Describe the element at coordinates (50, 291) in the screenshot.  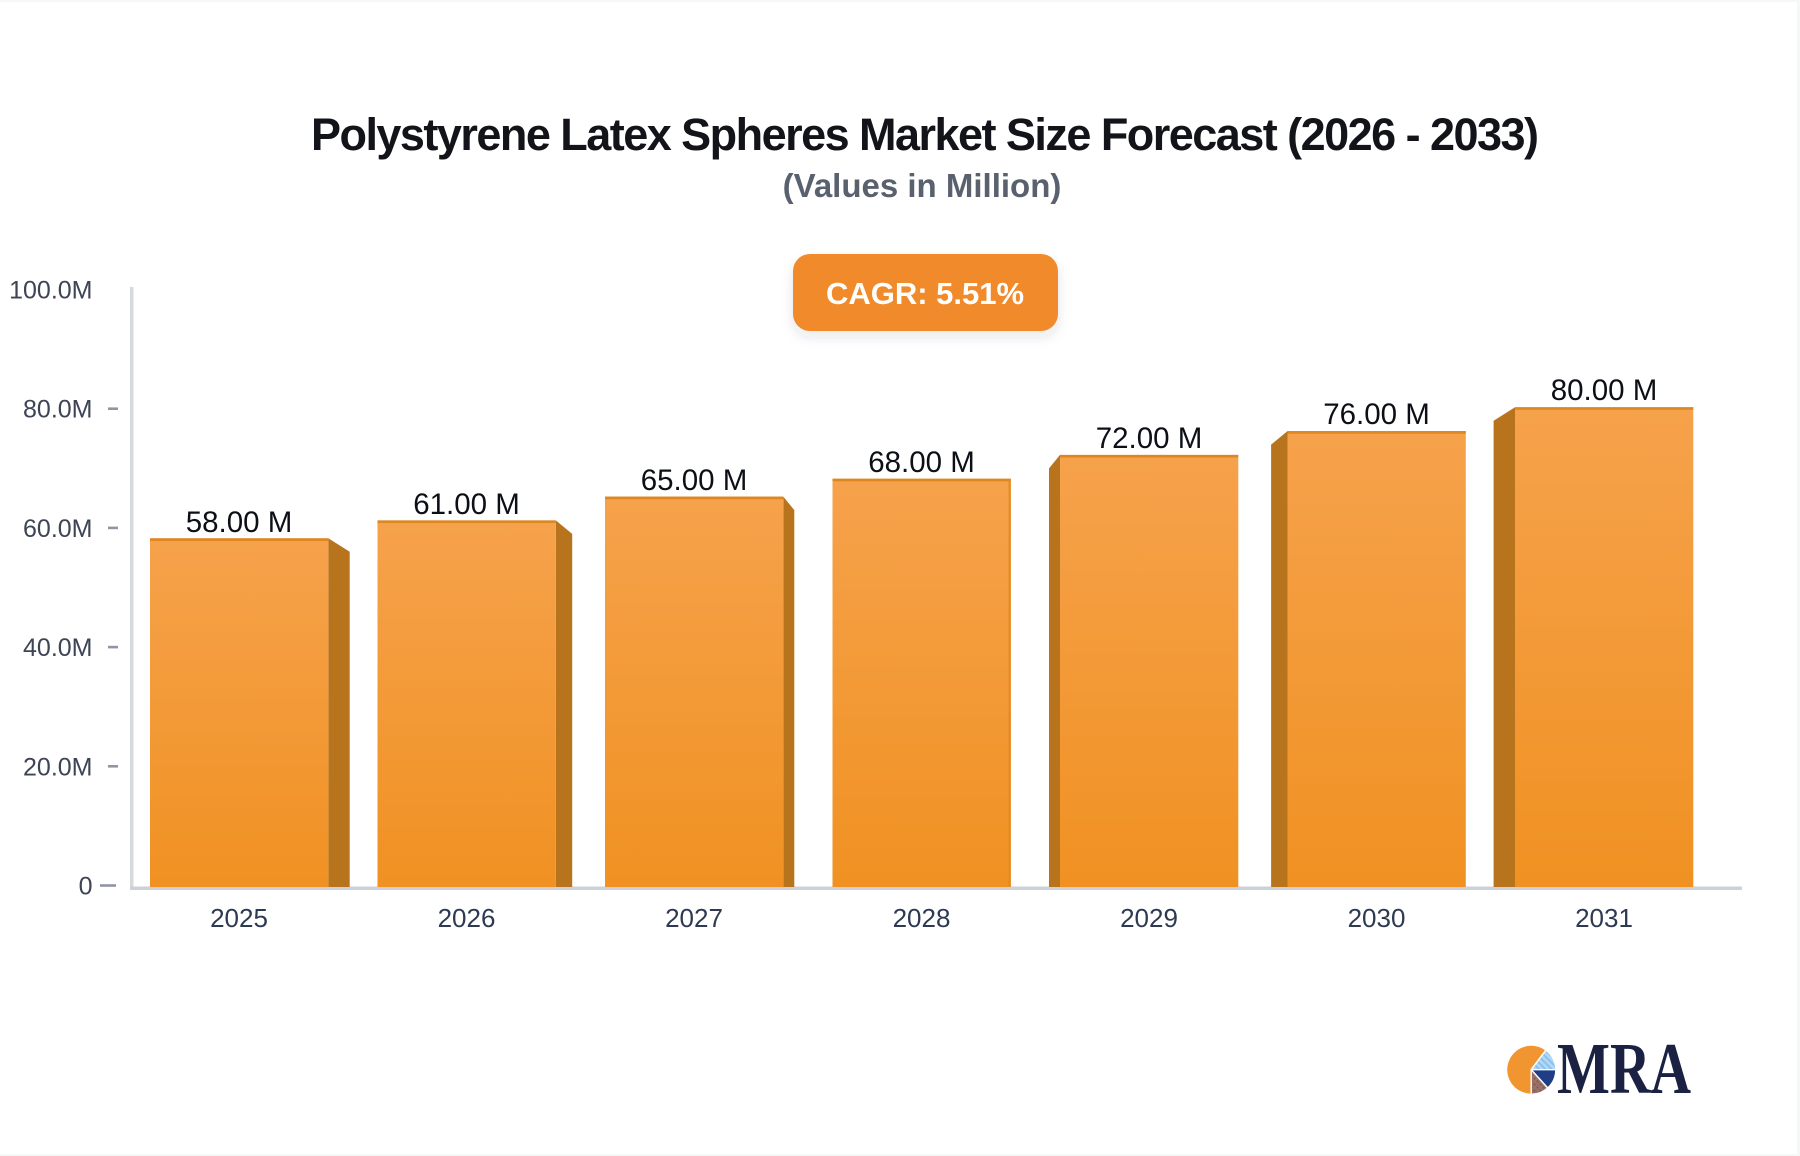
I see `svg-text: 100.0M` at that location.